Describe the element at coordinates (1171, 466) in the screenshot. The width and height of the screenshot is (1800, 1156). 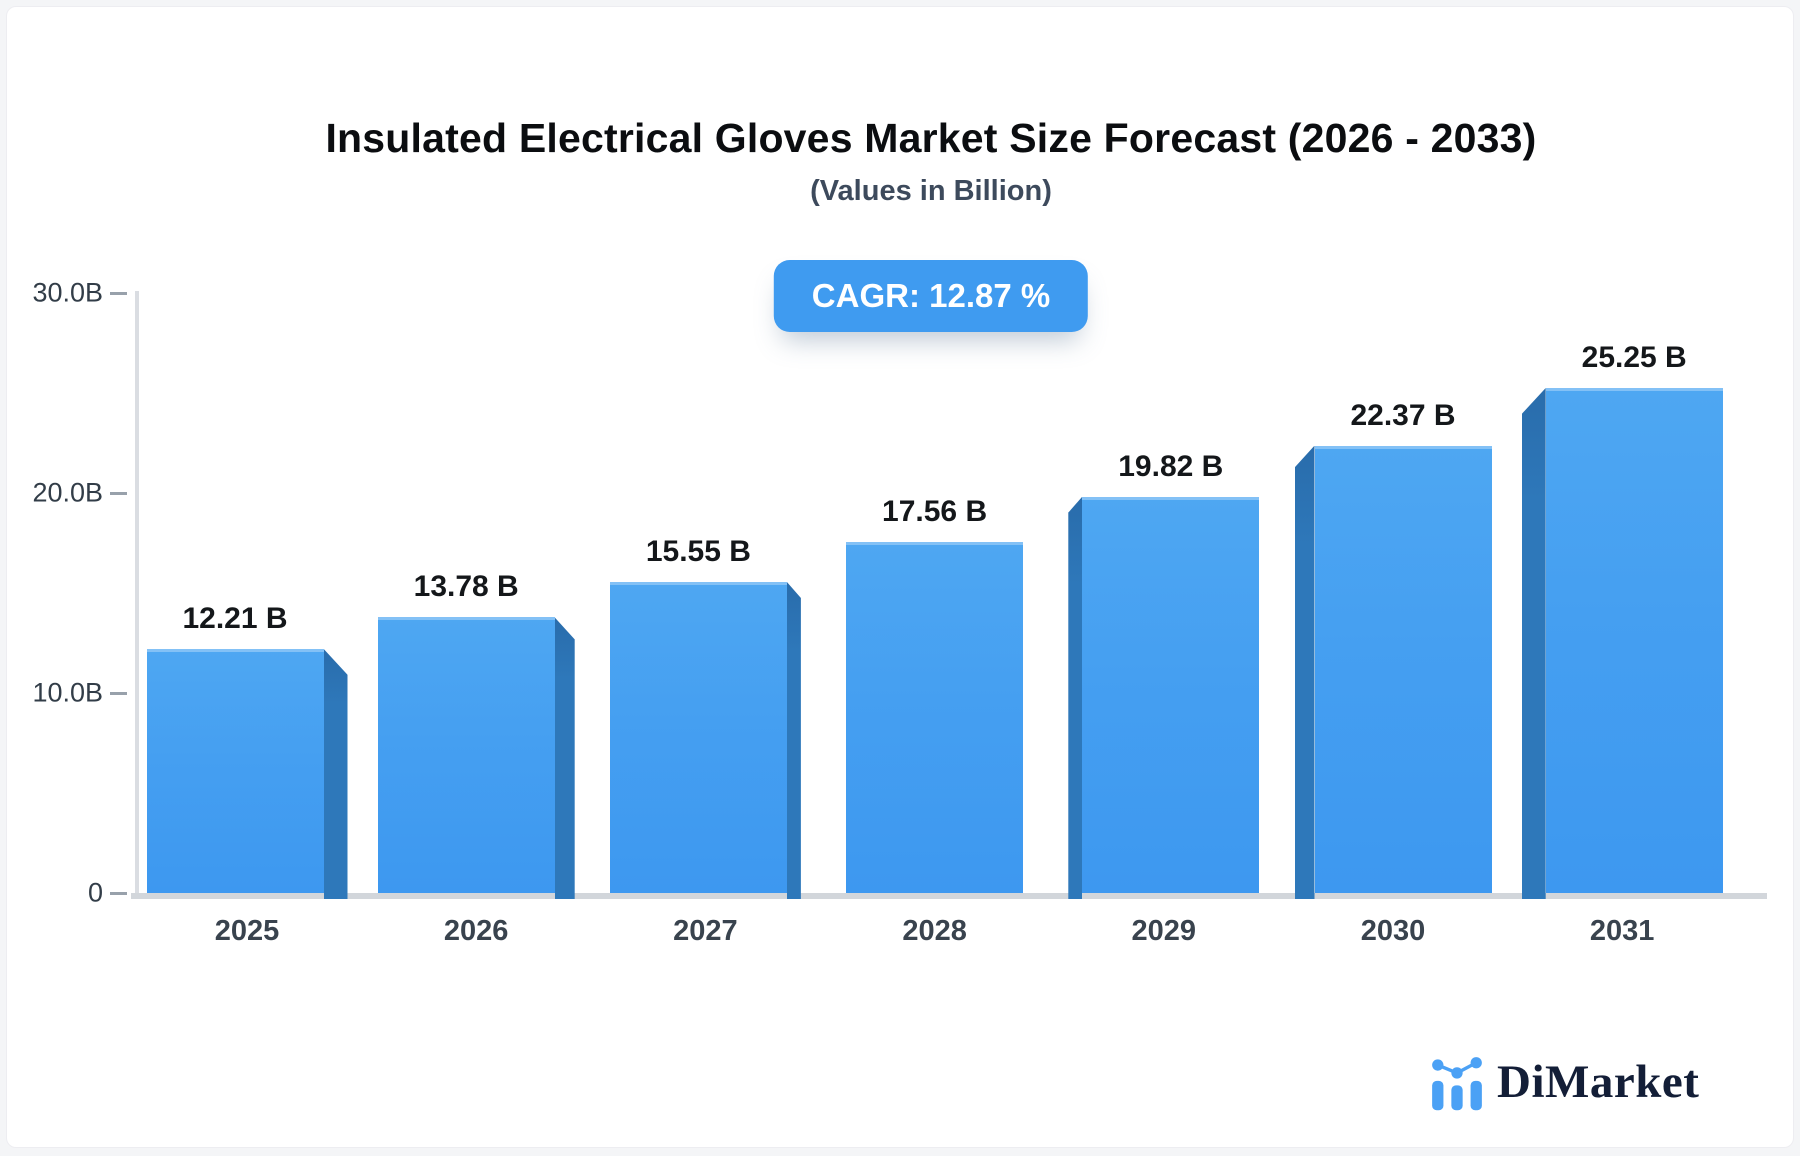
I see `bar-value-label-2029: 19.82 B` at that location.